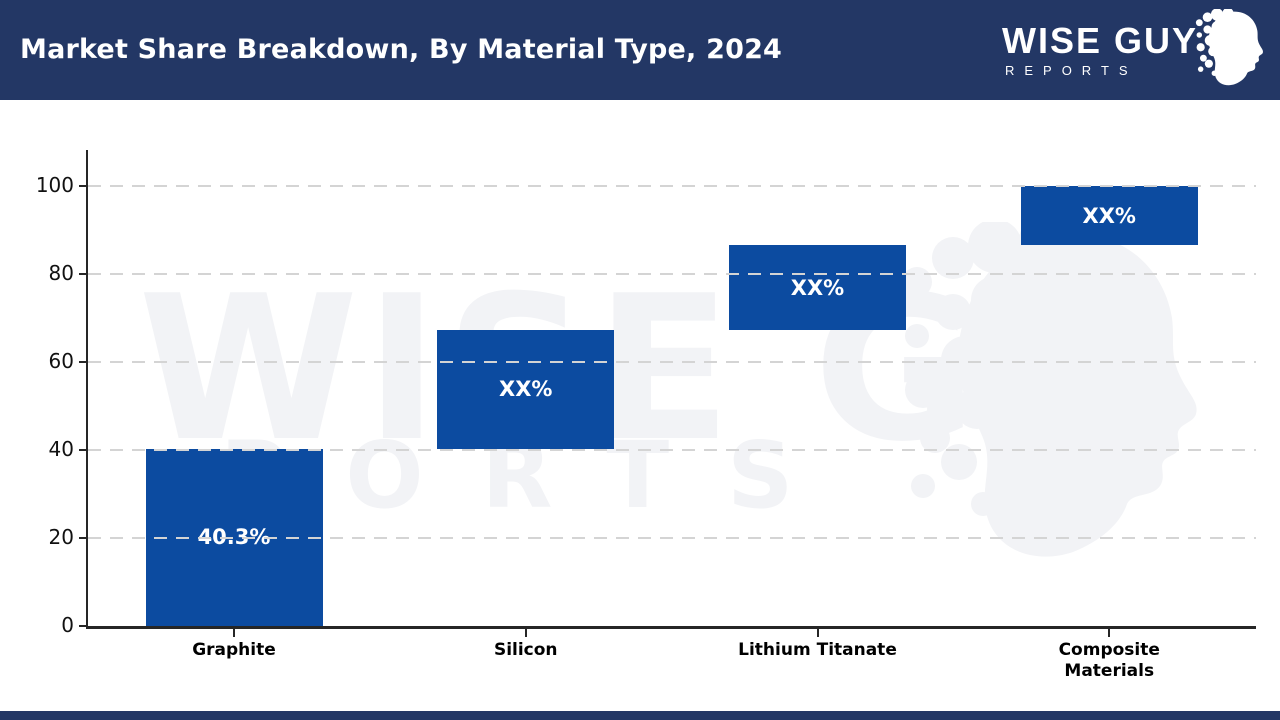 The height and width of the screenshot is (720, 1280). What do you see at coordinates (61, 361) in the screenshot?
I see `y-tick-label-60: 60` at bounding box center [61, 361].